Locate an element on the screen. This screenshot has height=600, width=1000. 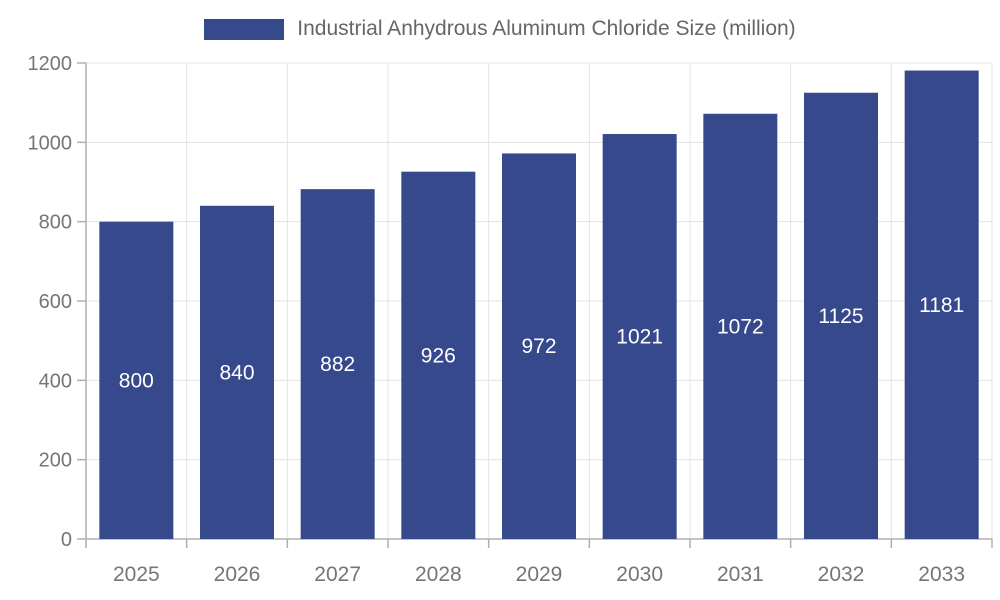
y-tick-label: 1200 is located at coordinates (50, 64).